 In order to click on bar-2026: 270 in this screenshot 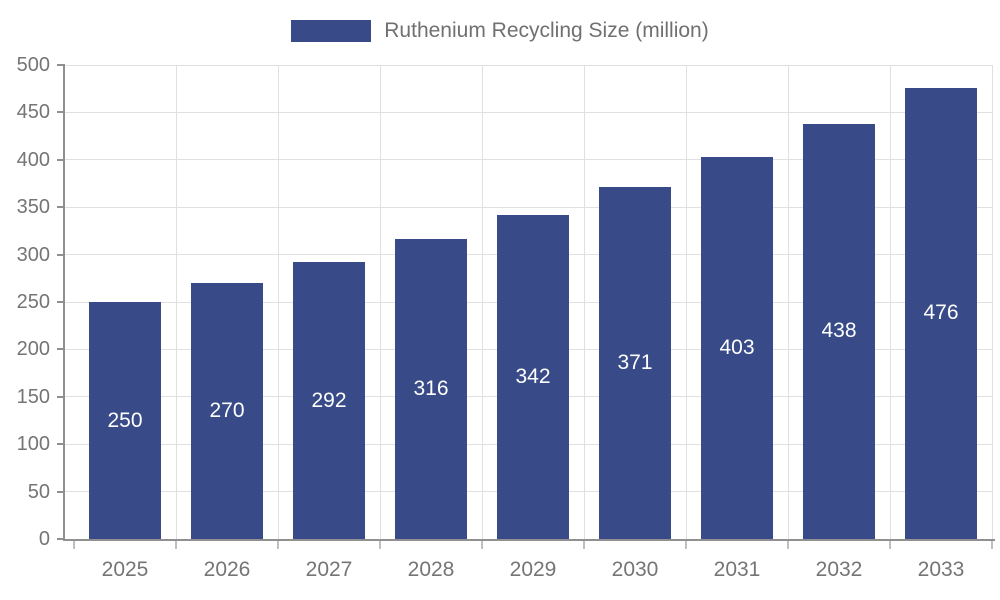, I will do `click(227, 411)`.